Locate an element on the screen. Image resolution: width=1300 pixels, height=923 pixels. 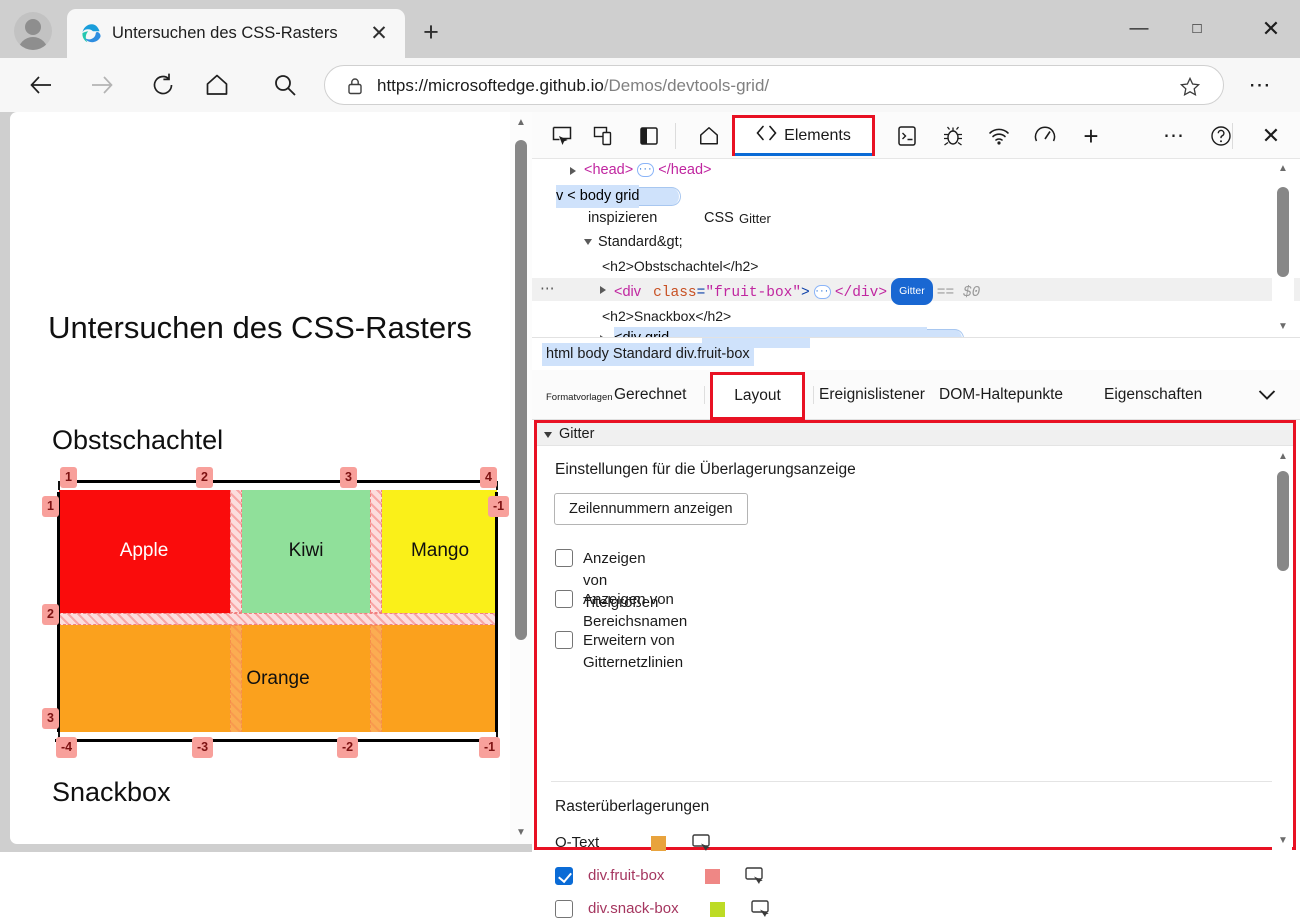
grid-cell-apple: Apple is located at coordinates (144, 551).